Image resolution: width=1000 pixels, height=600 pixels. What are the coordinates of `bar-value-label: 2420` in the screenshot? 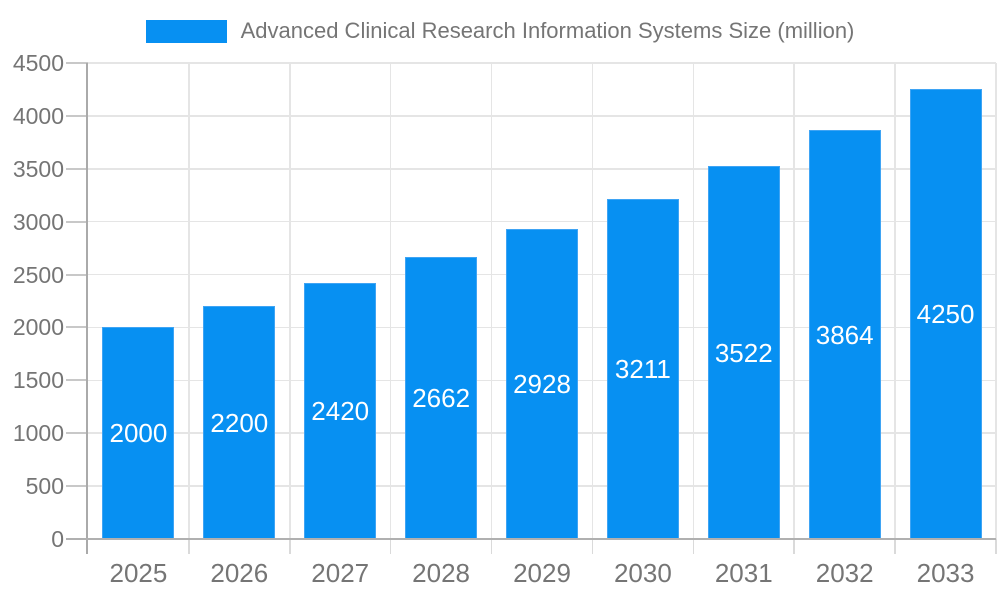 It's located at (340, 411).